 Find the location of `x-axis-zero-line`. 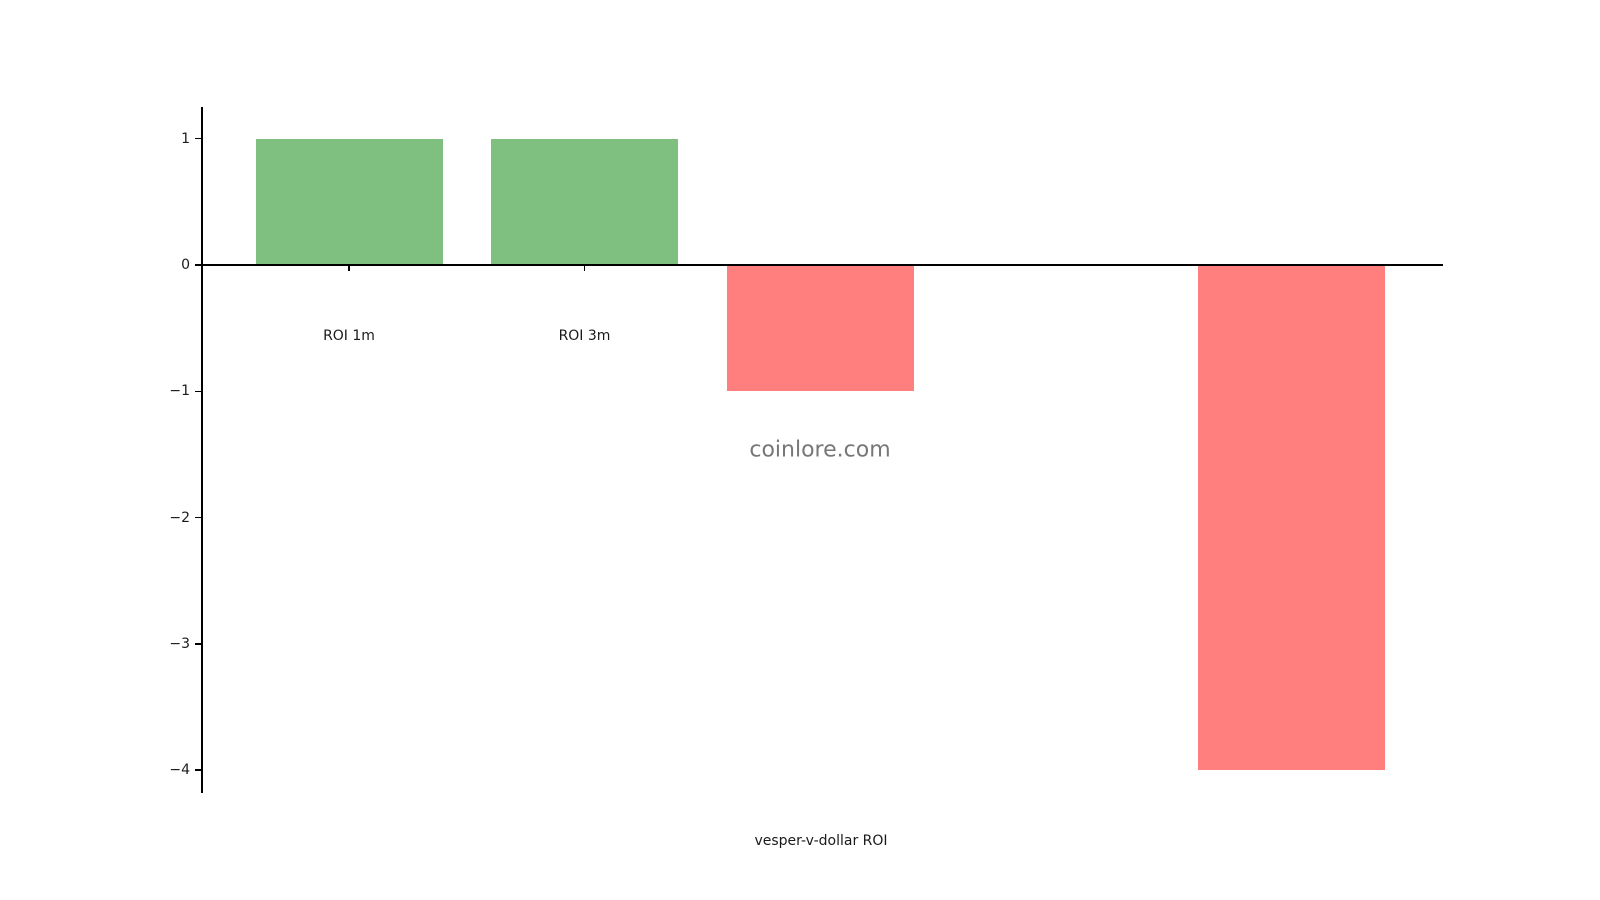

x-axis-zero-line is located at coordinates (822, 265).